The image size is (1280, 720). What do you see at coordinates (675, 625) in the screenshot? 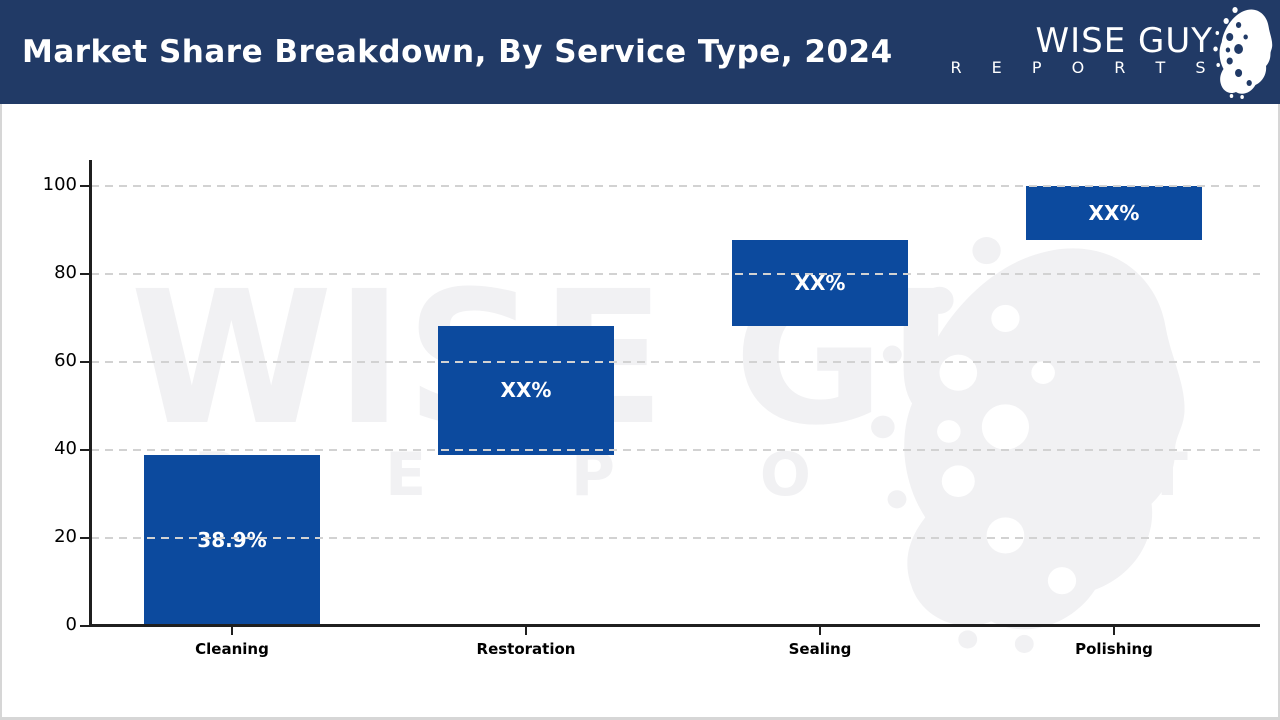
I see `x-axis-line` at bounding box center [675, 625].